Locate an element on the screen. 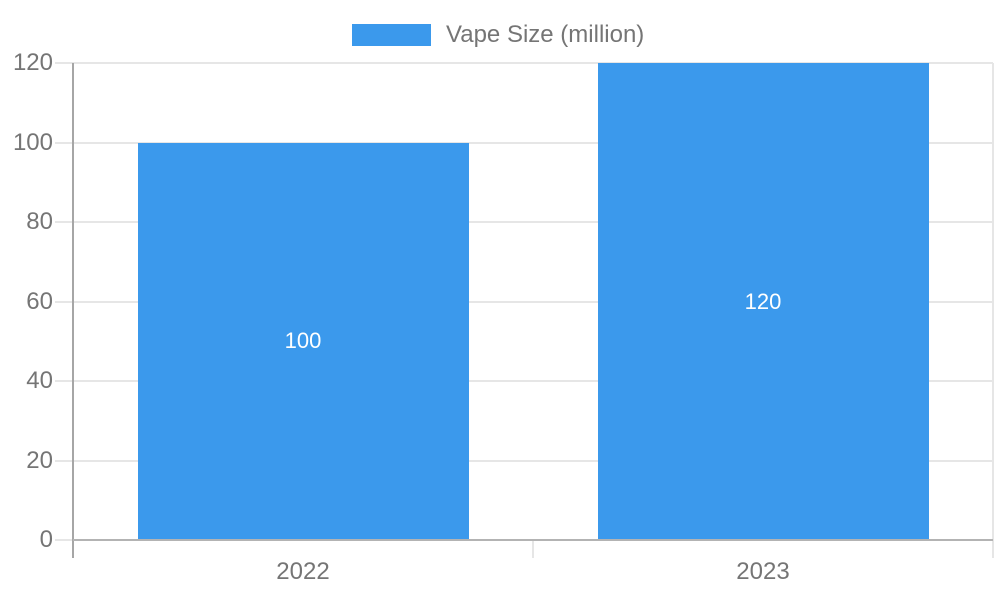  x-axis-line is located at coordinates (533, 540).